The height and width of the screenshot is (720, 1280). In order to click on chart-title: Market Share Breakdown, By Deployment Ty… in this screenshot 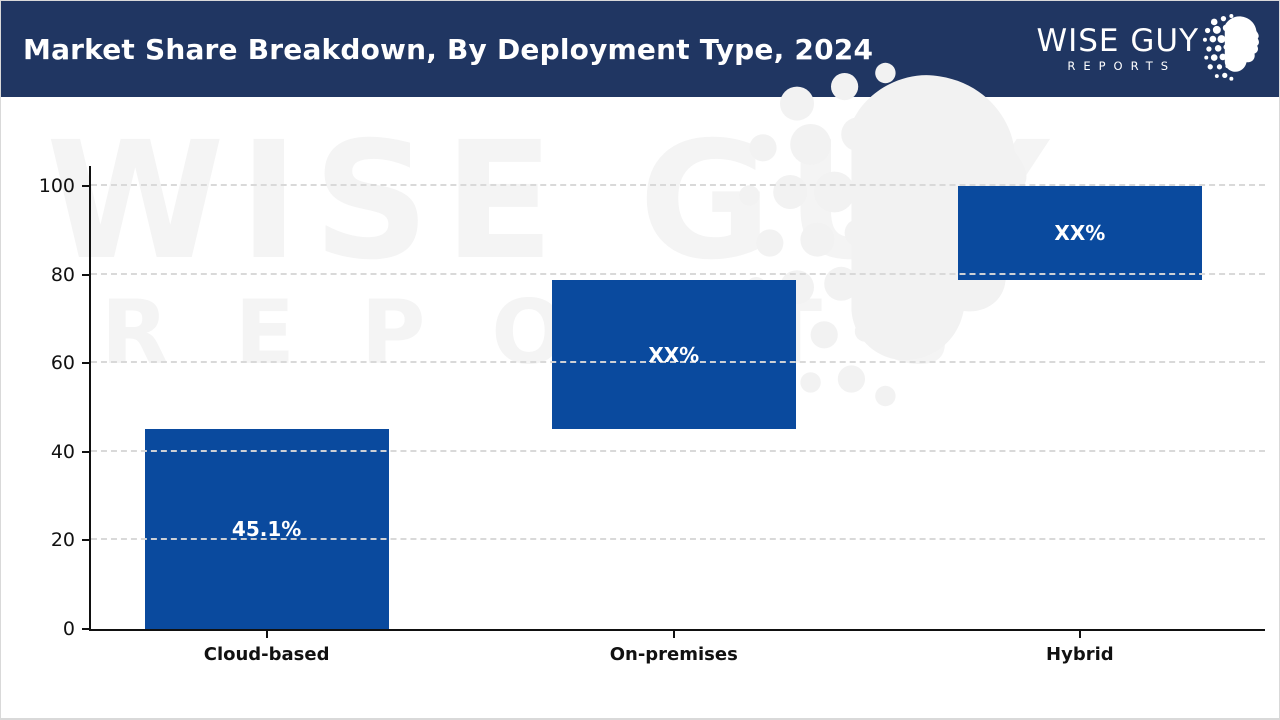, I will do `click(448, 49)`.